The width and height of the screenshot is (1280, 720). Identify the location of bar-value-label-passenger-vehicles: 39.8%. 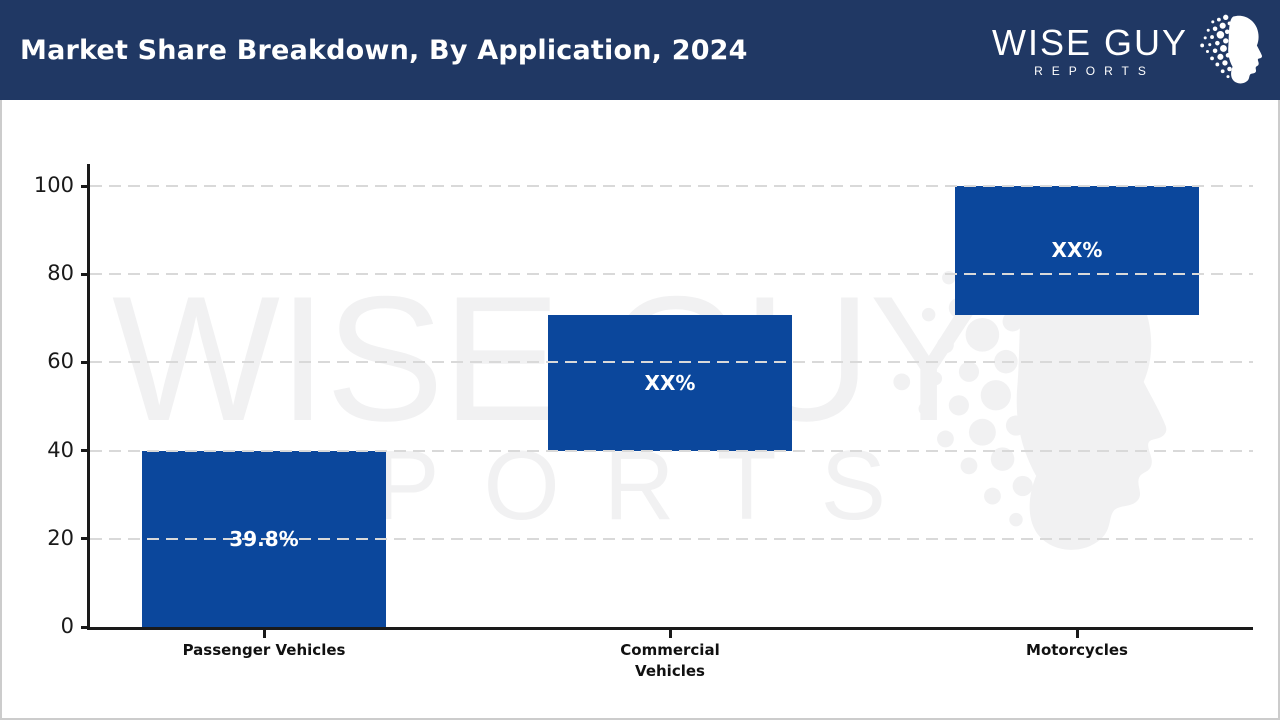
(264, 539).